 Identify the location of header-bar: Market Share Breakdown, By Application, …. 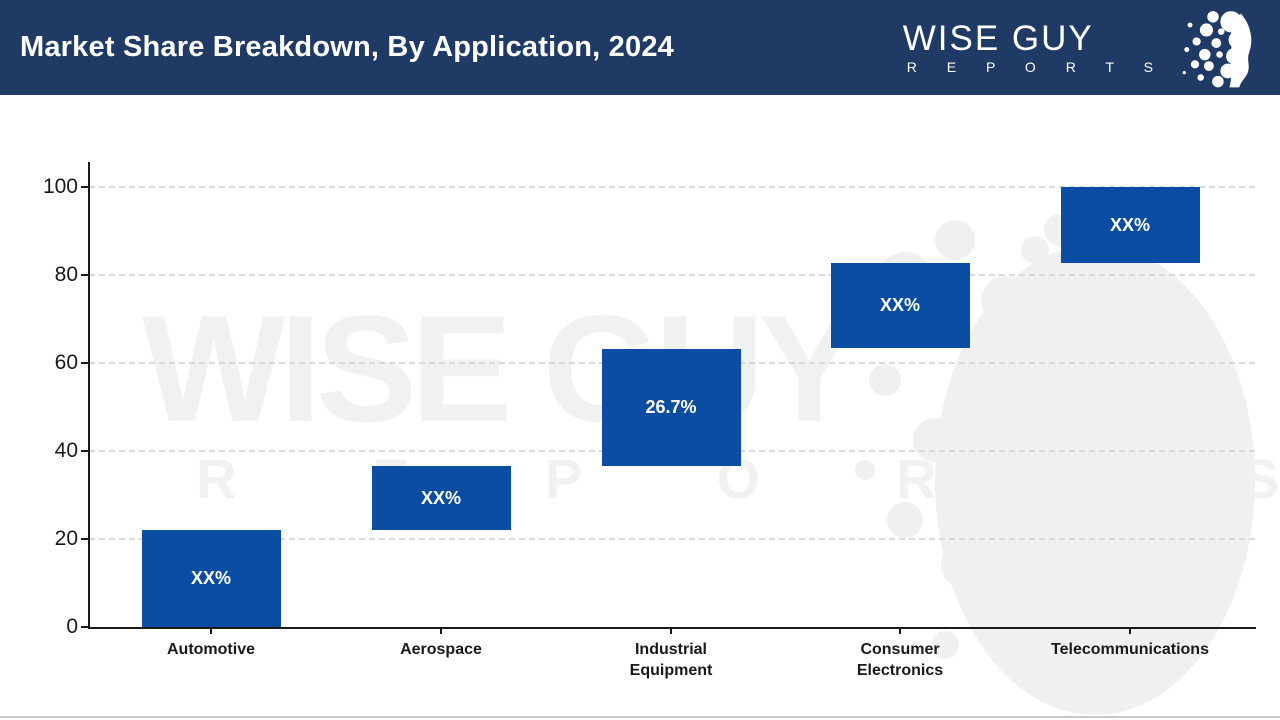
(640, 47).